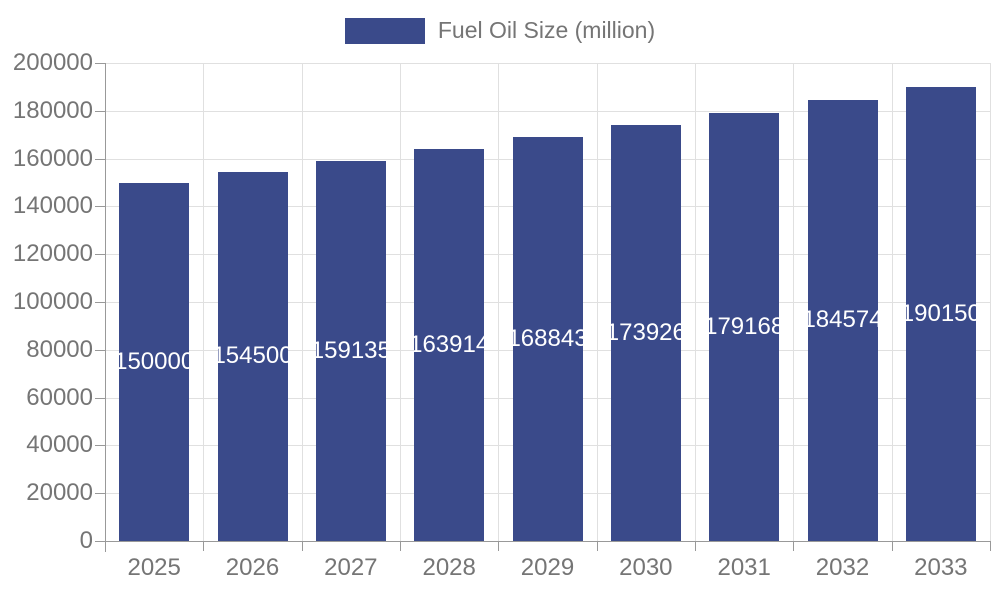 This screenshot has height=600, width=1000. I want to click on bar: 154500, so click(252, 356).